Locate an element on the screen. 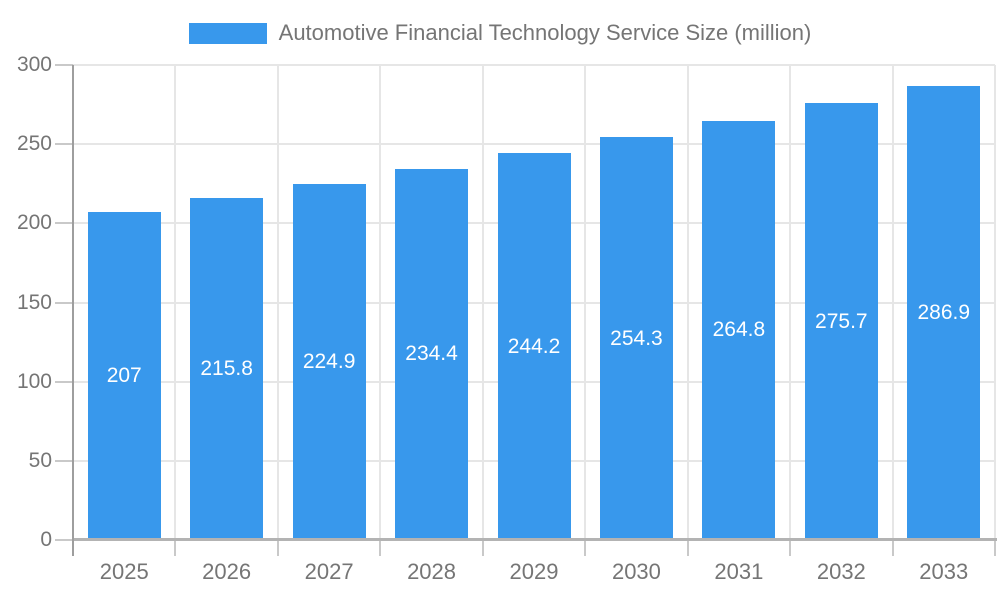 Image resolution: width=1000 pixels, height=600 pixels. legend-swatch is located at coordinates (227, 33).